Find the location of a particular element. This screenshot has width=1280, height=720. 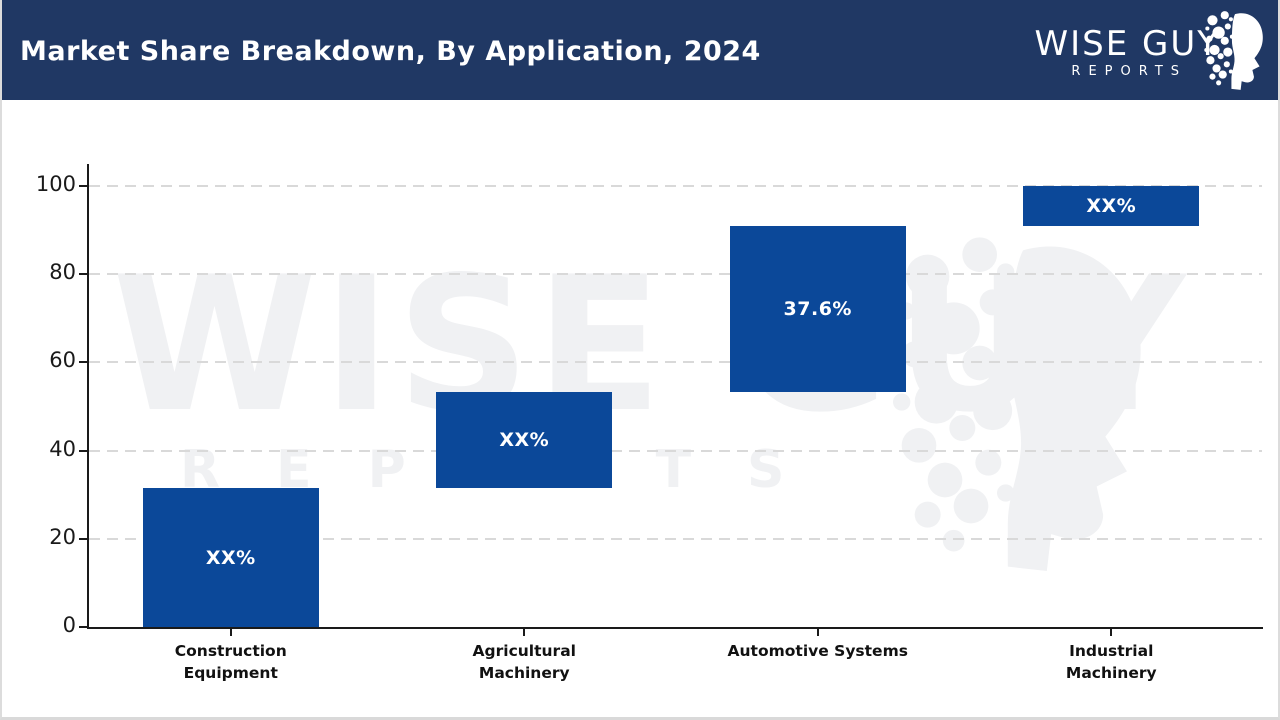

bar-value-label-2: 37.6% is located at coordinates (817, 309).